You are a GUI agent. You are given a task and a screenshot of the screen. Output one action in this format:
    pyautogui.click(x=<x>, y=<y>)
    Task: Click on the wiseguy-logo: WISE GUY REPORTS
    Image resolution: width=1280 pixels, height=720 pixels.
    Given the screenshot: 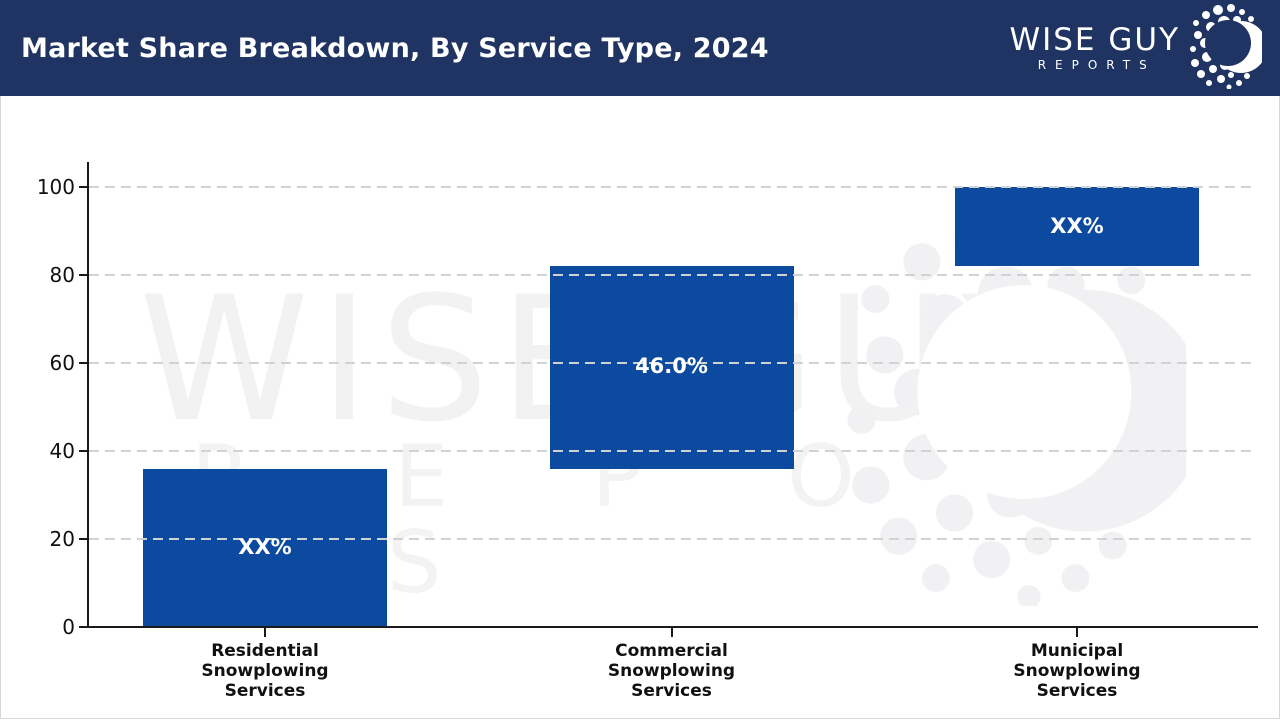 What is the action you would take?
    pyautogui.click(x=1144, y=48)
    